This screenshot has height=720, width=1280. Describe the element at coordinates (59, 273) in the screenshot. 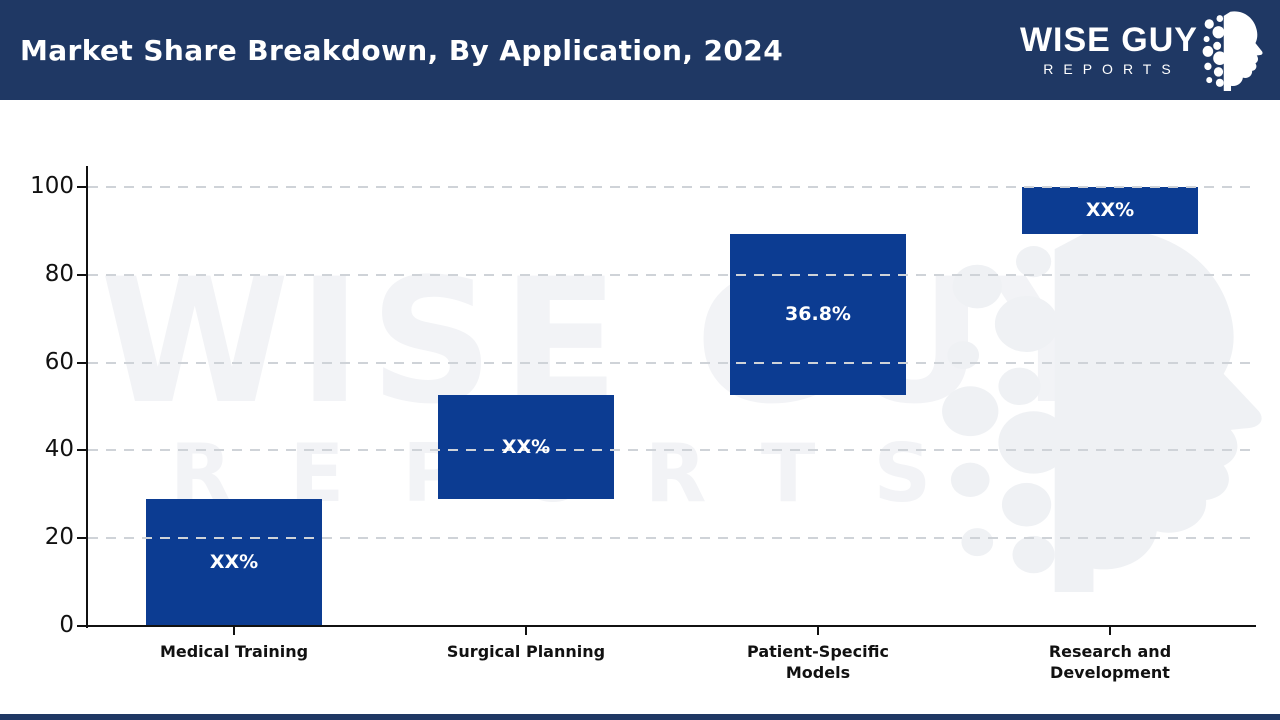

I see `y-tick-label: 80` at that location.